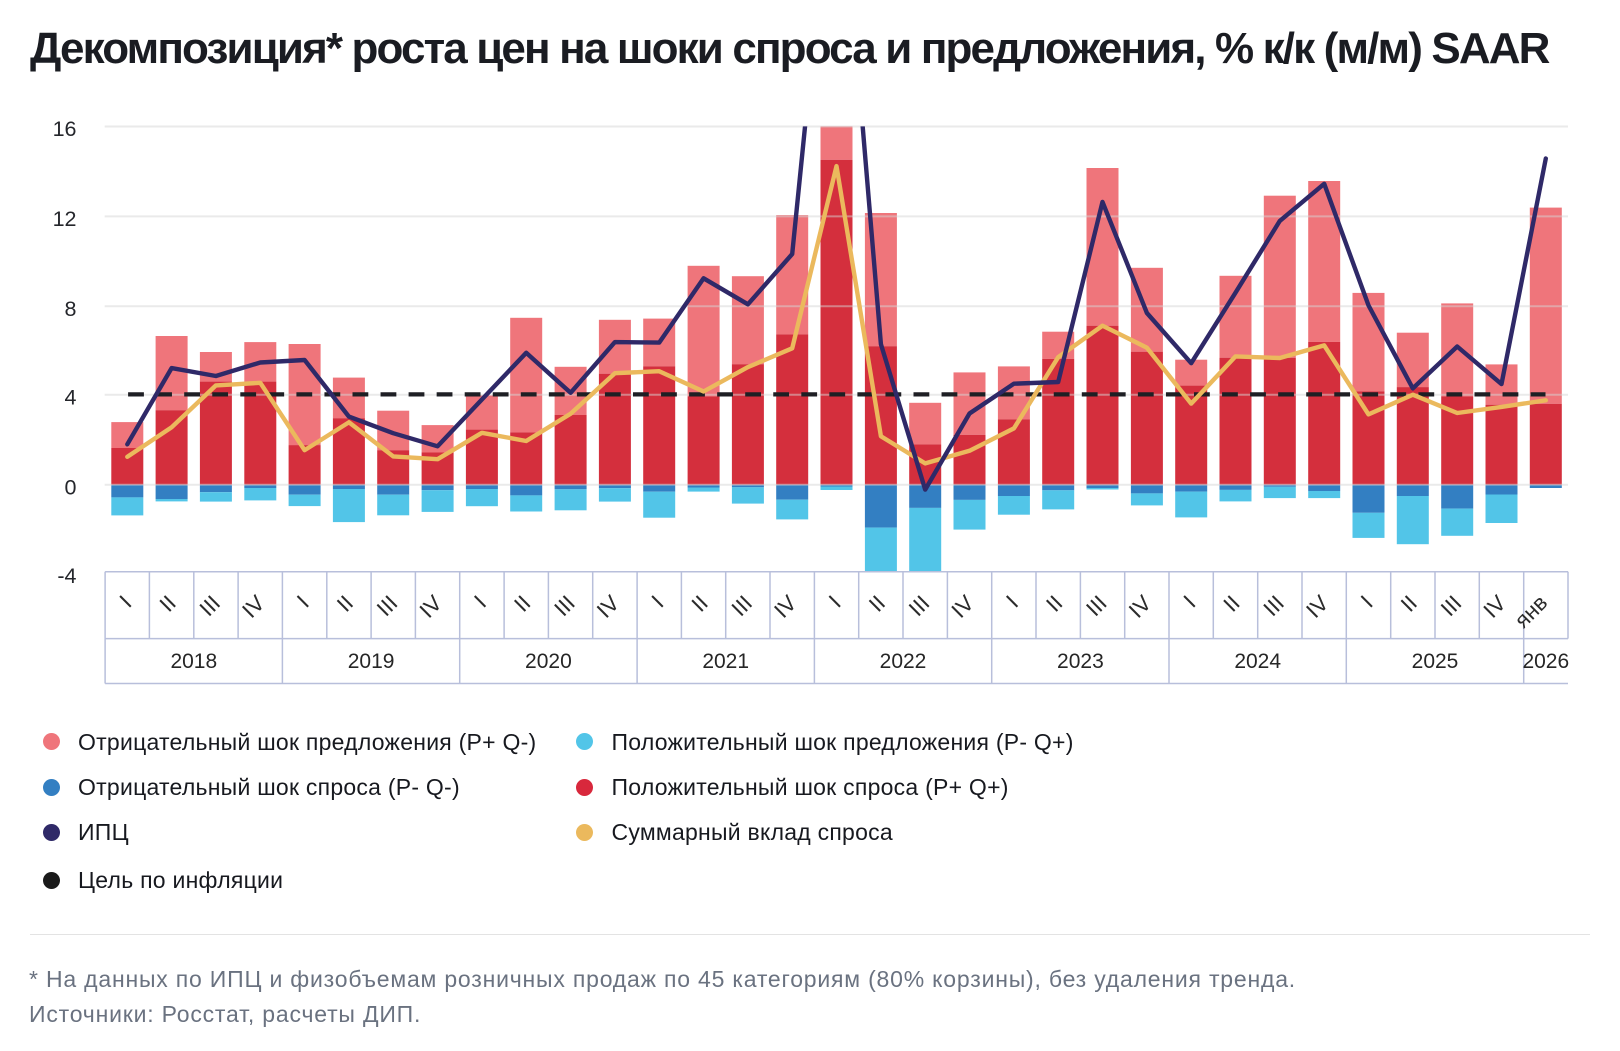 The height and width of the screenshot is (1051, 1620). I want to click on svg-text: 2022, so click(903, 661).